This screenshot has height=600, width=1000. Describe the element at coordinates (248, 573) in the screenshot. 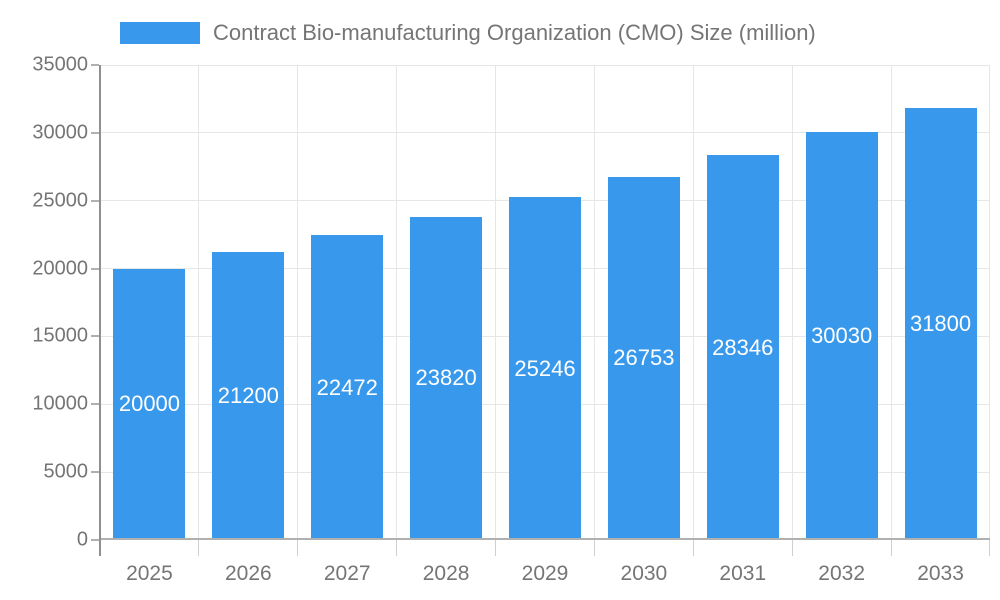

I see `x-tick-label: 2026` at that location.